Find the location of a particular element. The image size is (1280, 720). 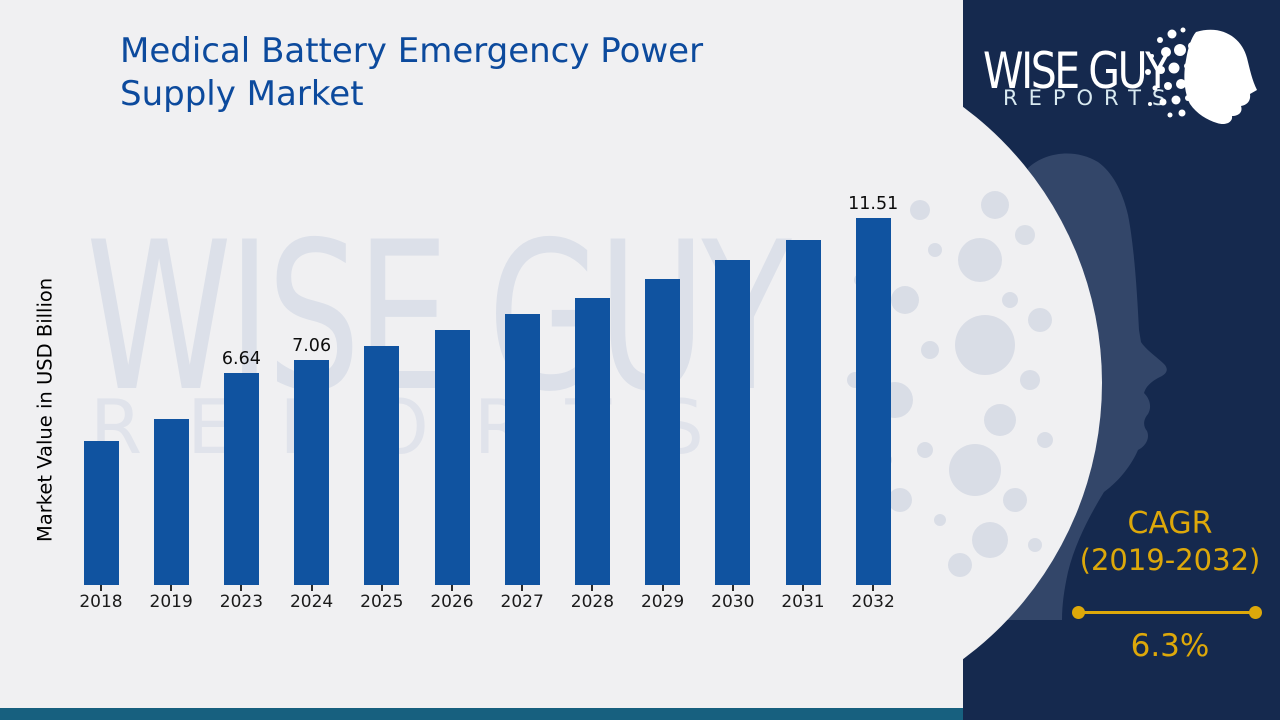

bar-value-label-2024: 7.06 is located at coordinates (312, 346).